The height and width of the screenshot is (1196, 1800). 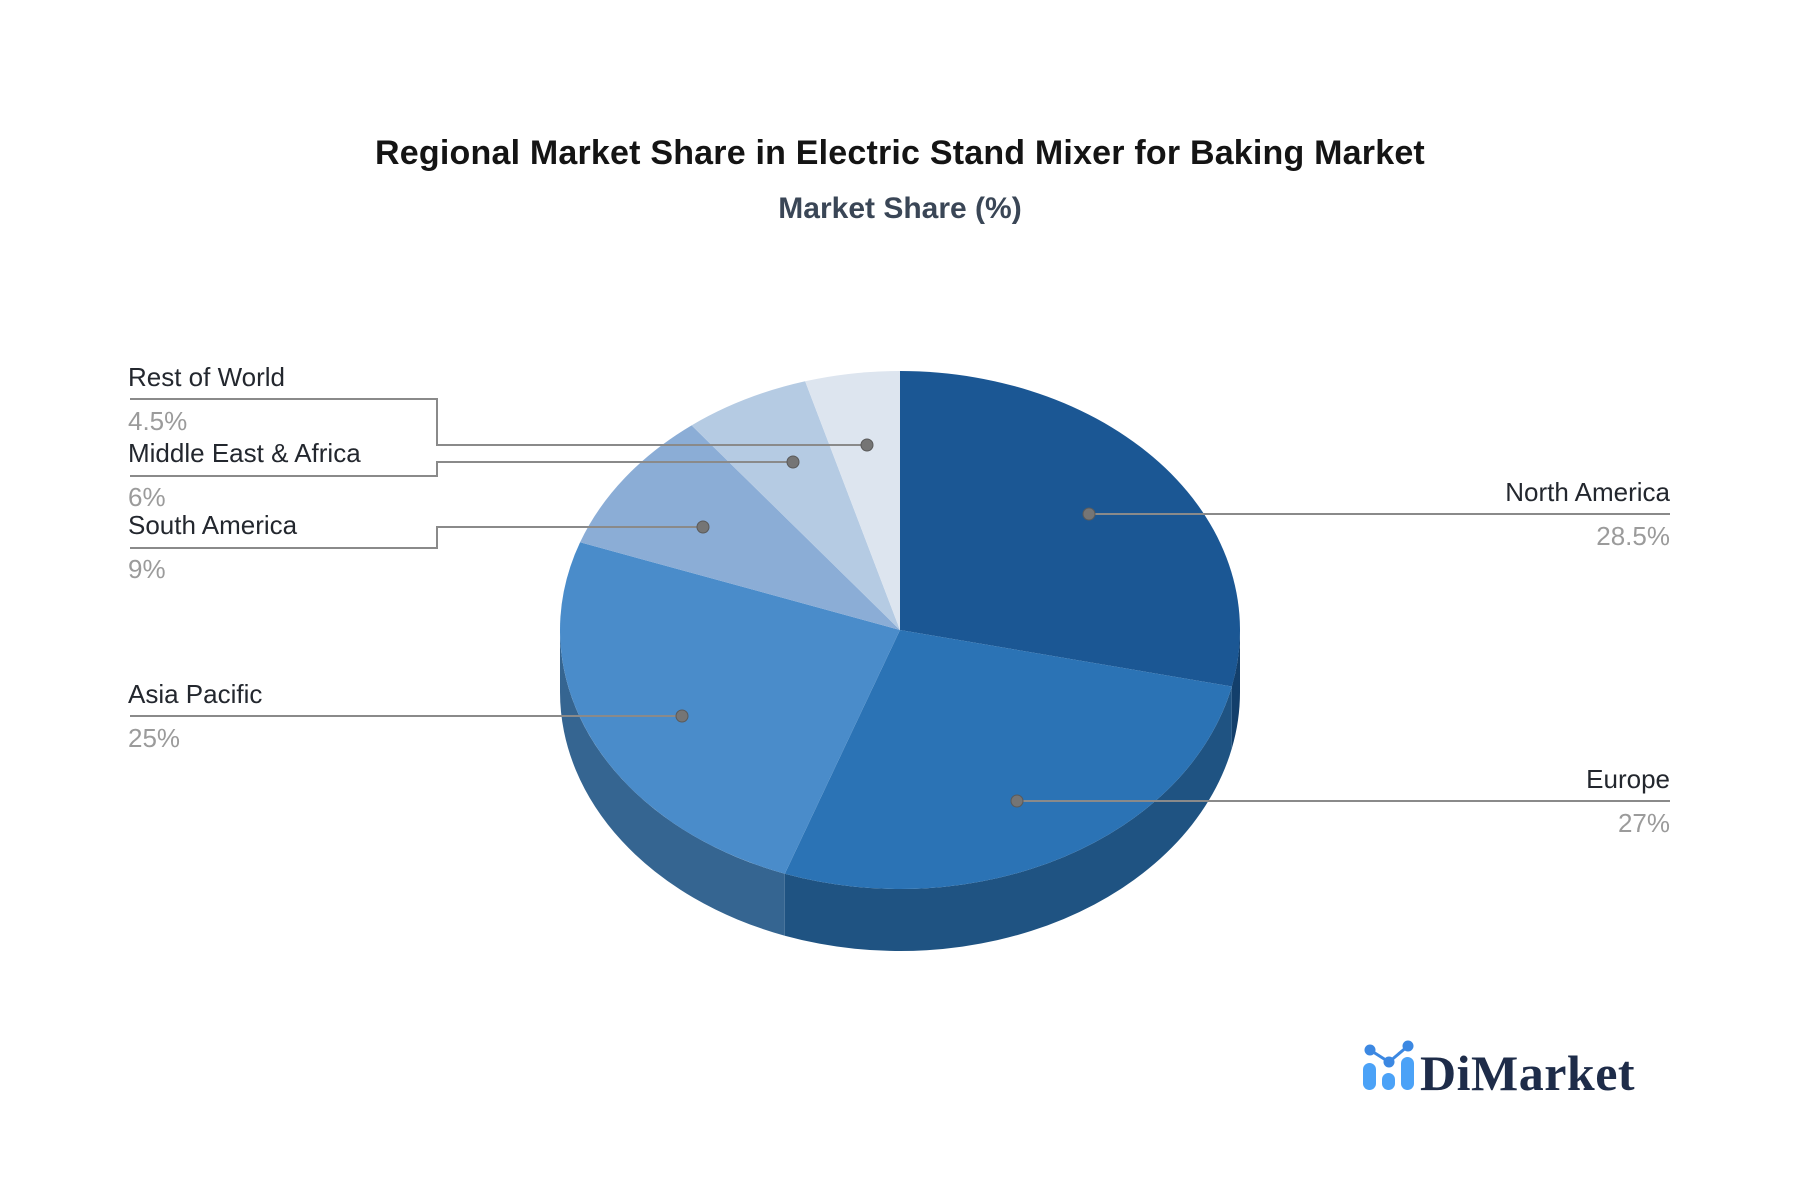 I want to click on callout-asia-pacific-label: Asia Pacific, so click(x=195, y=694).